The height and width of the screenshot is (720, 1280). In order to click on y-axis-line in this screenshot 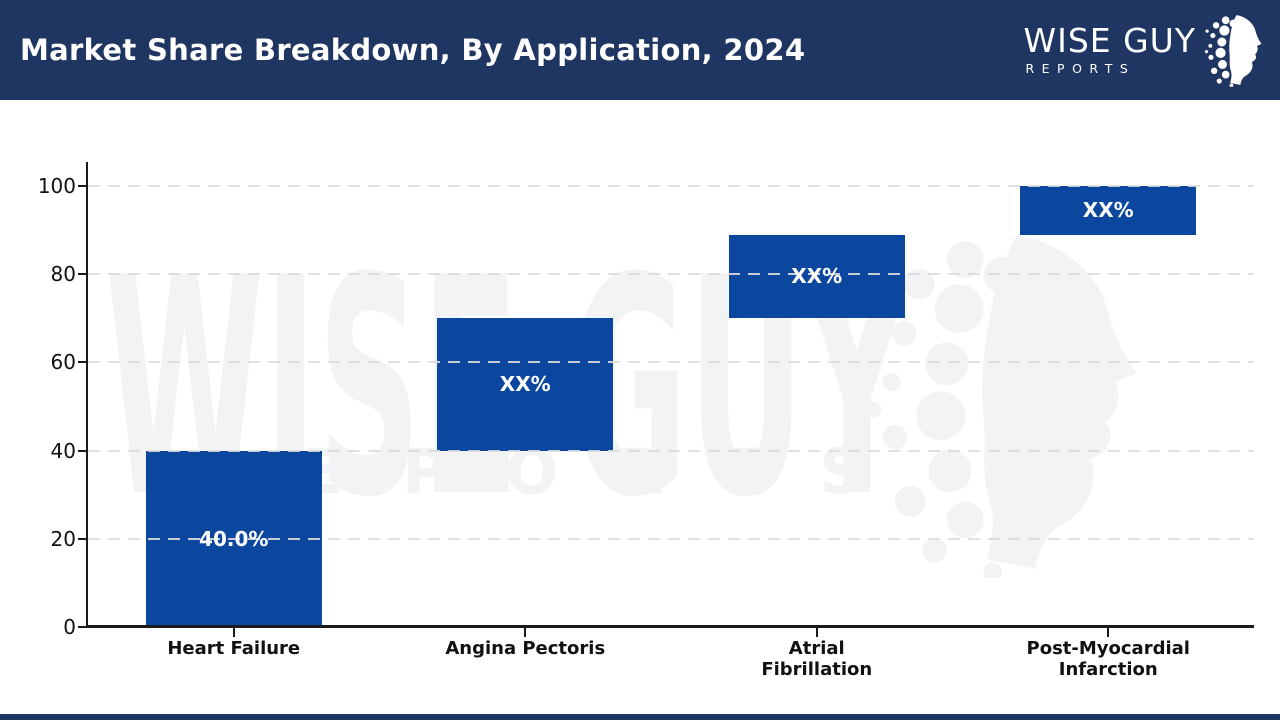, I will do `click(87, 395)`.